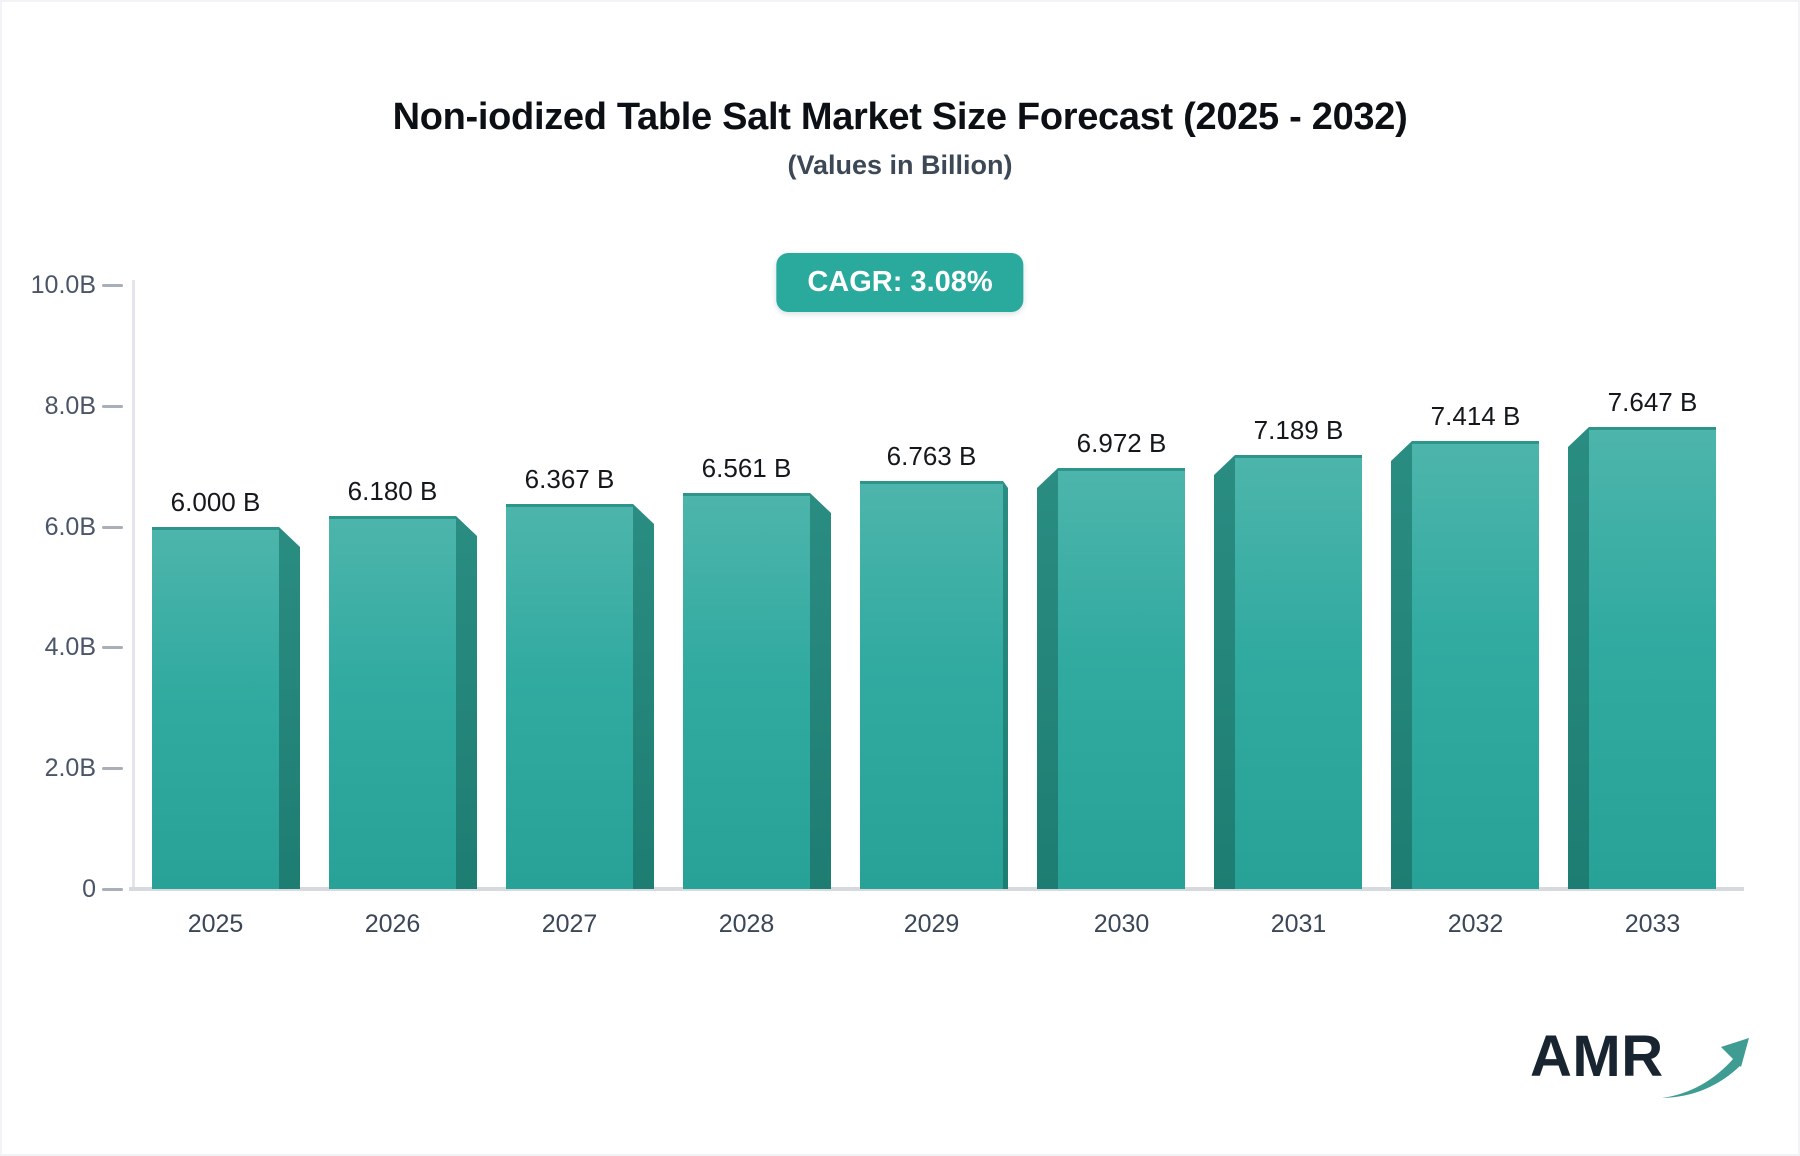 The image size is (1800, 1156). What do you see at coordinates (746, 924) in the screenshot?
I see `x-tick-label: 2028` at bounding box center [746, 924].